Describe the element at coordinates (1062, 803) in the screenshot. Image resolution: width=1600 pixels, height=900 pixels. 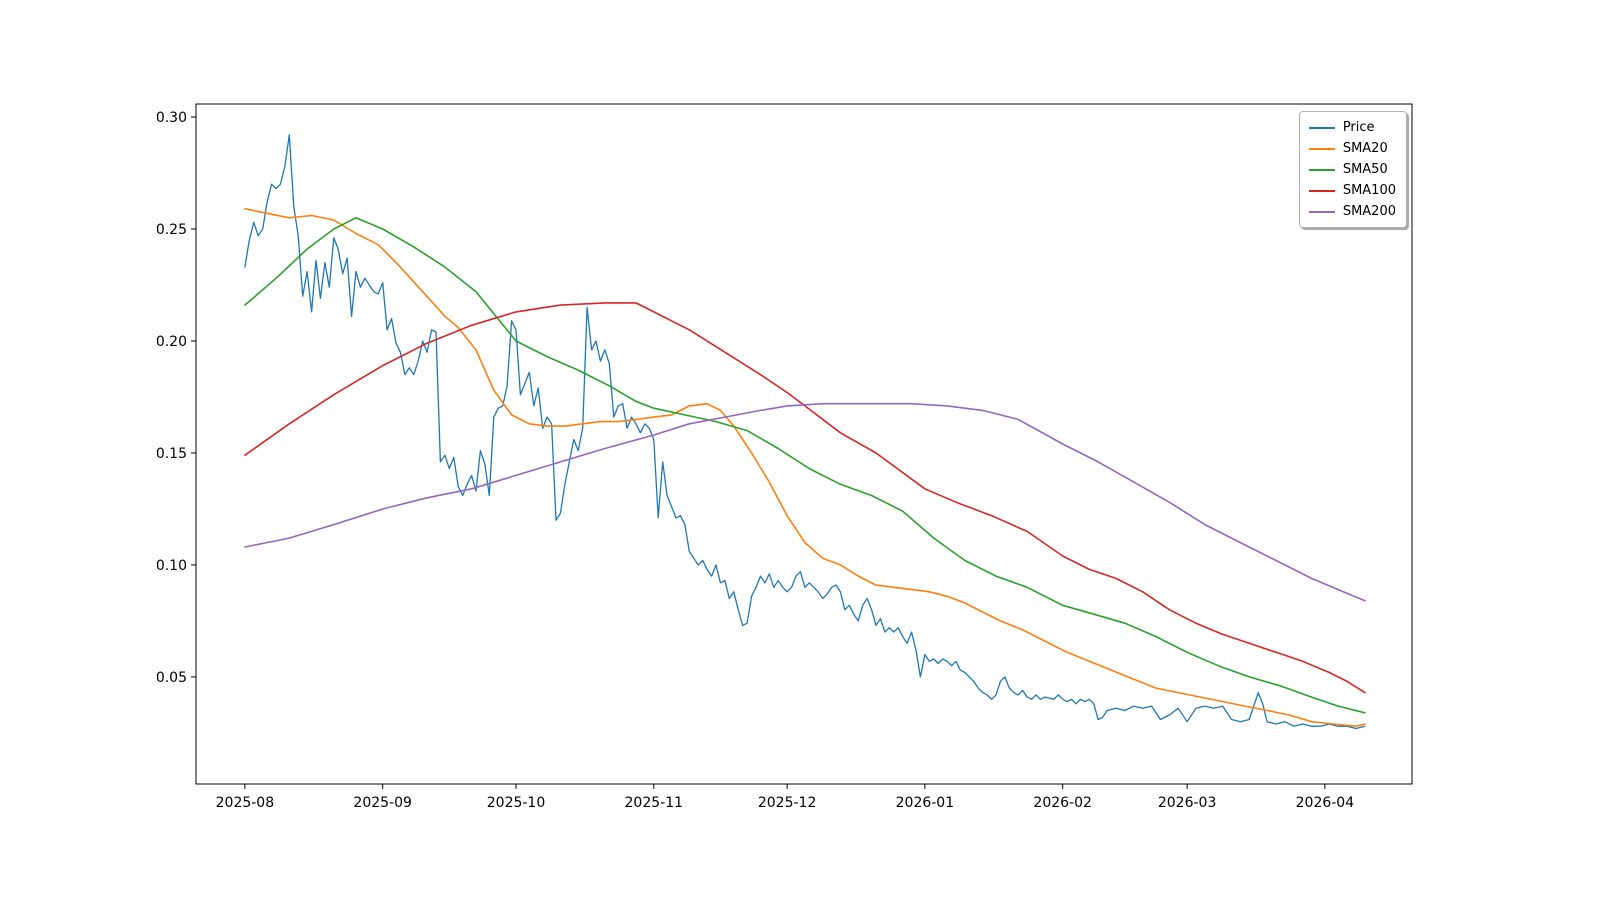
I see `x-tick-label: 2026-02` at that location.